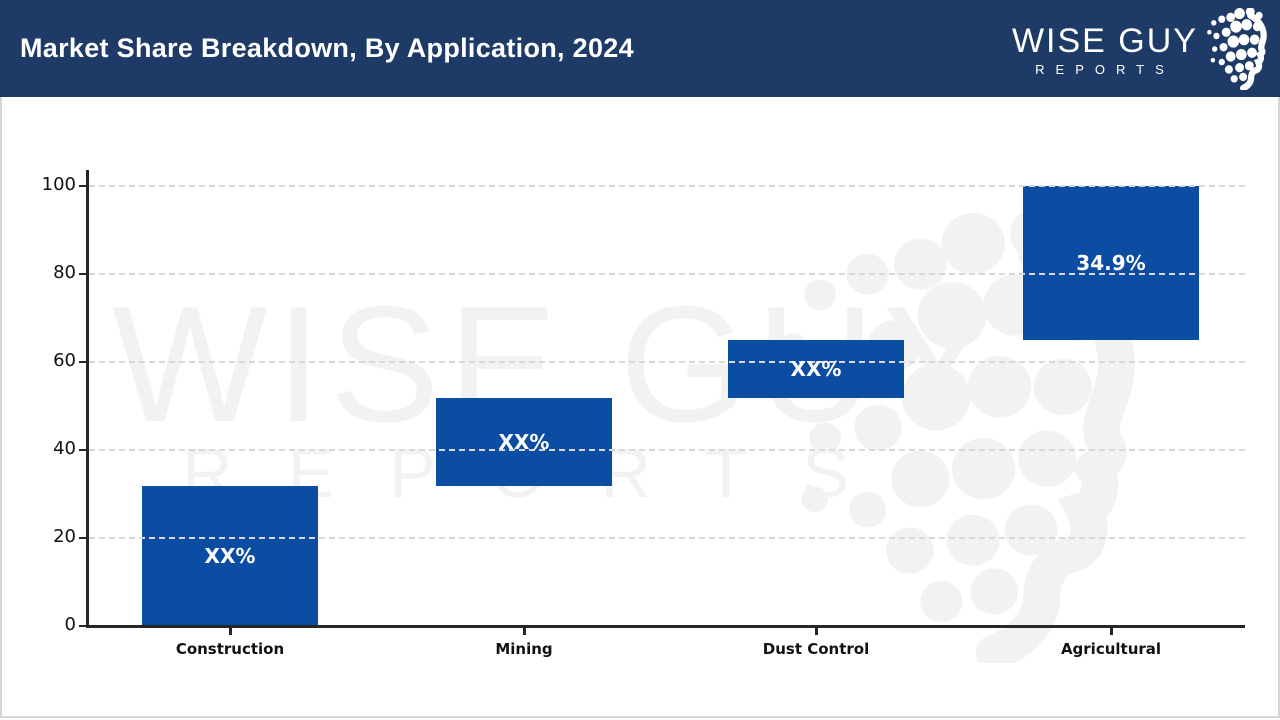 This screenshot has width=1280, height=720. I want to click on x-axis-label-agricultural: Agricultural, so click(1111, 649).